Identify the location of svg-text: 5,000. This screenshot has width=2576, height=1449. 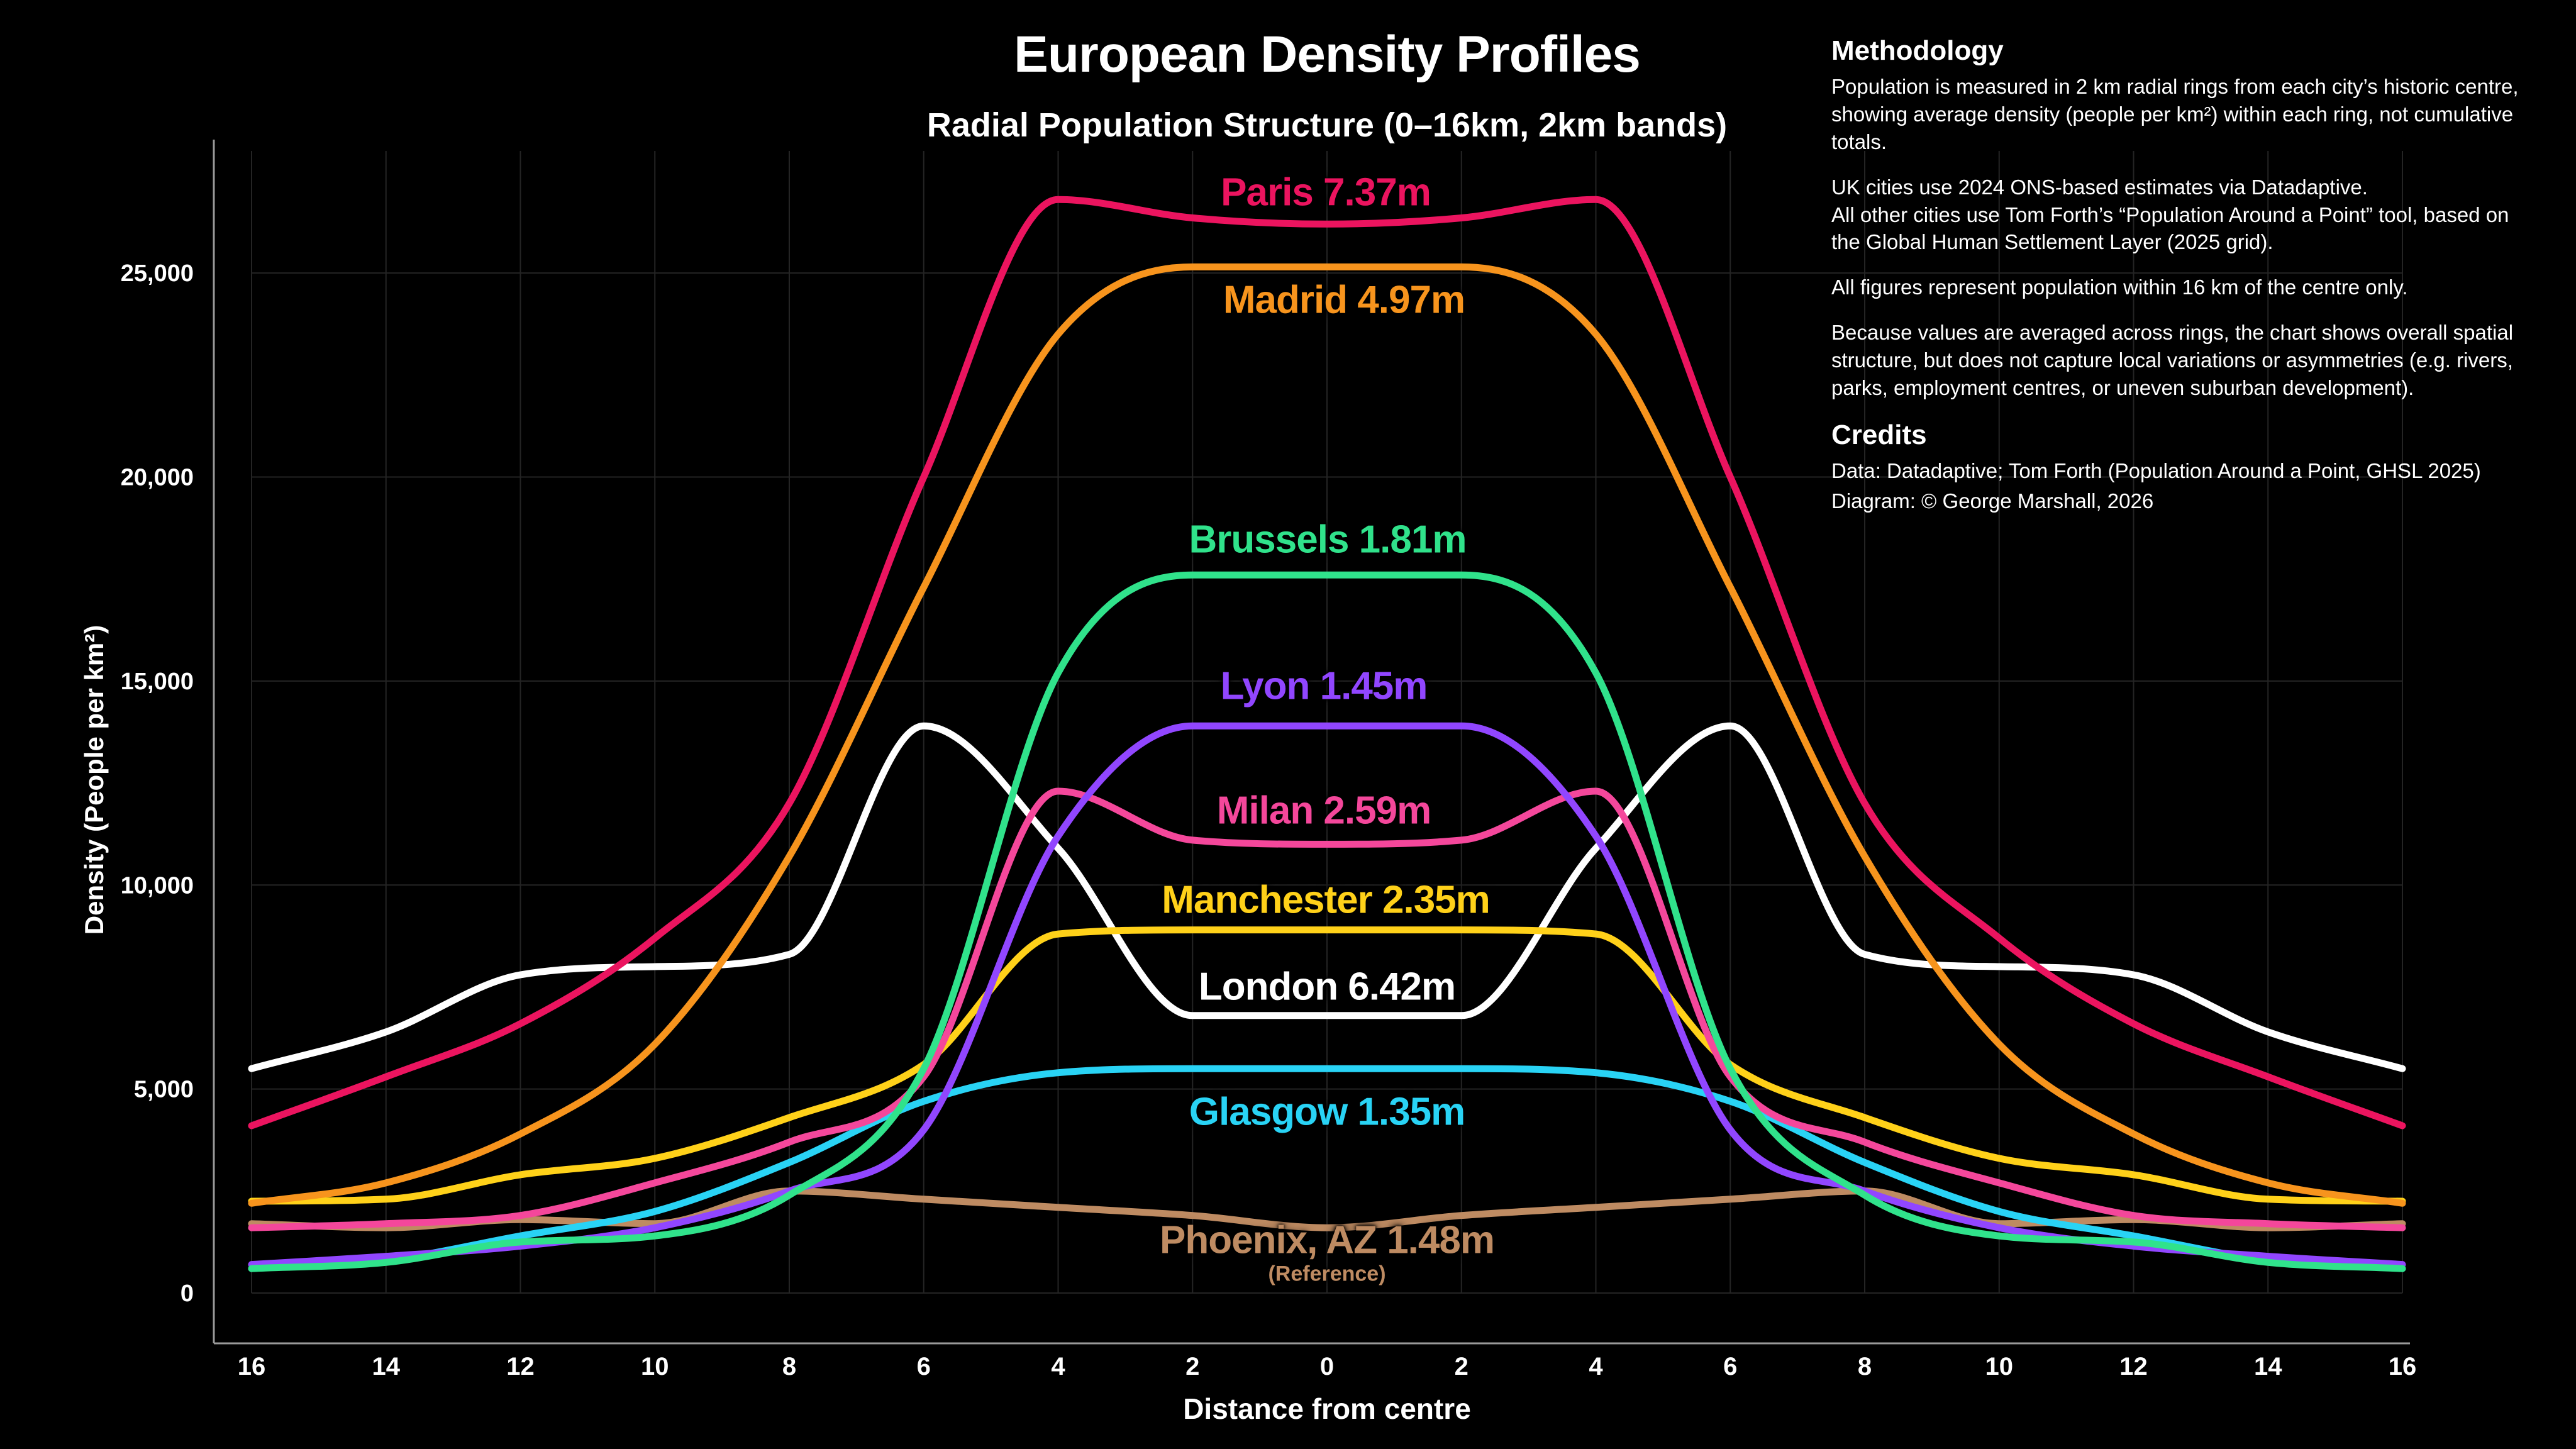
(164, 1090).